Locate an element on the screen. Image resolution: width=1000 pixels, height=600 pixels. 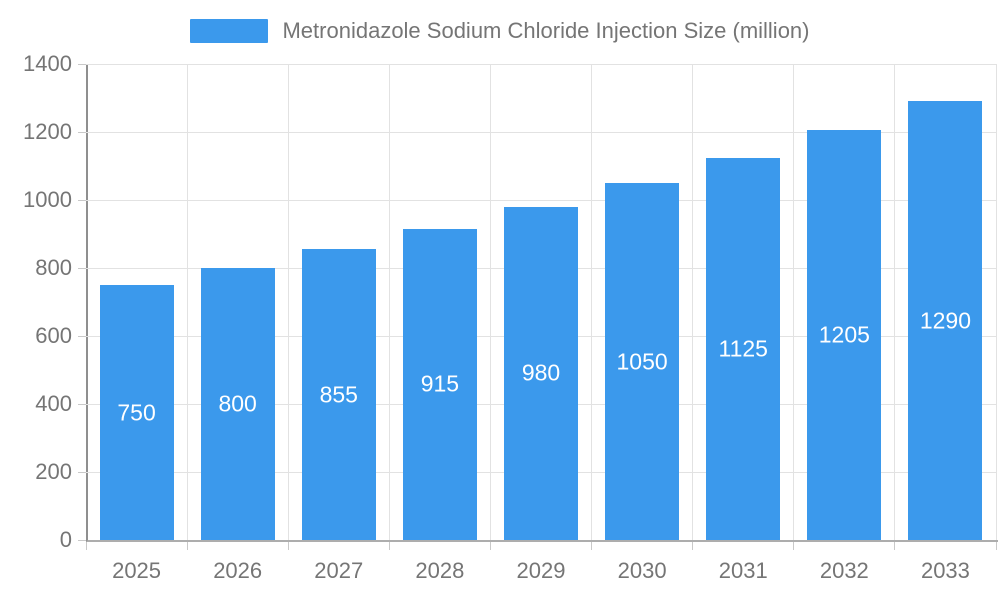
bar: 750 is located at coordinates (136, 412).